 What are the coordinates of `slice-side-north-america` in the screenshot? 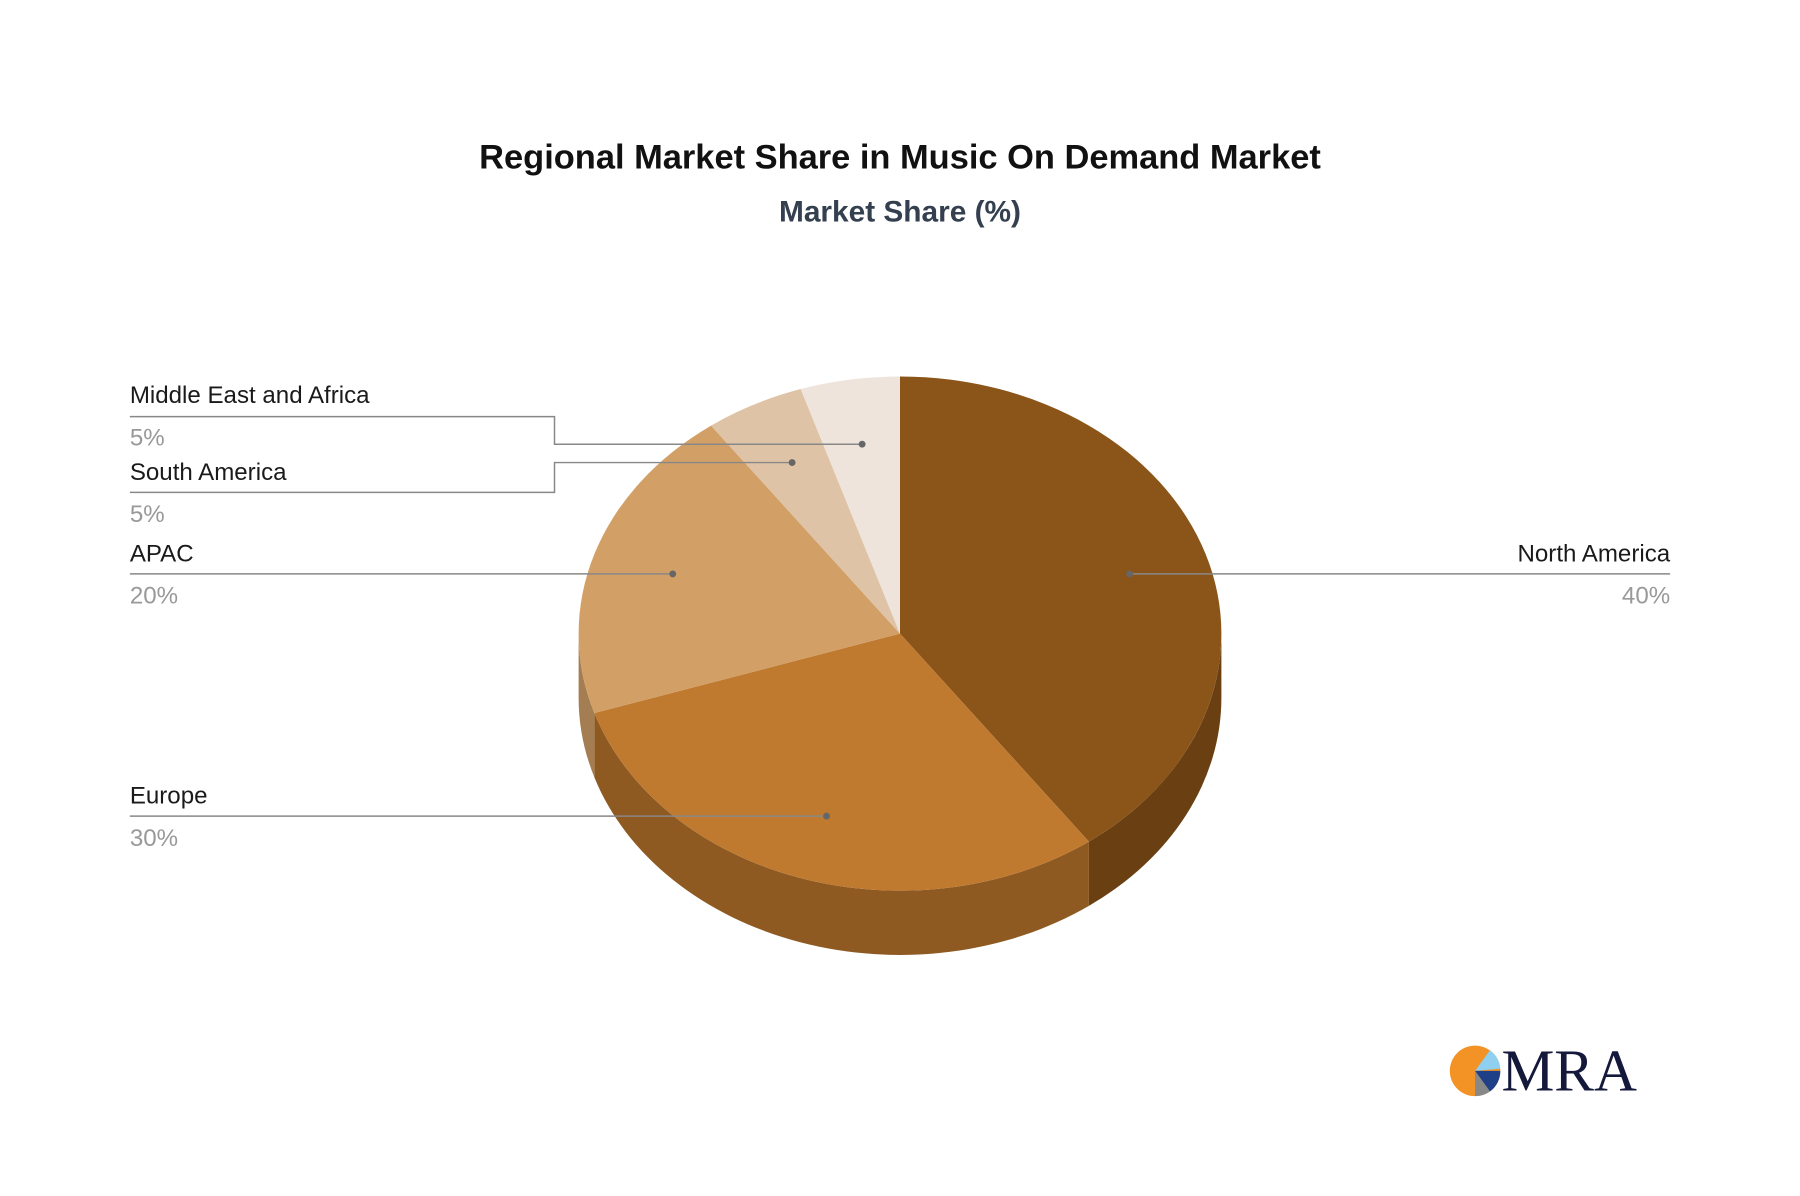 It's located at (1155, 769).